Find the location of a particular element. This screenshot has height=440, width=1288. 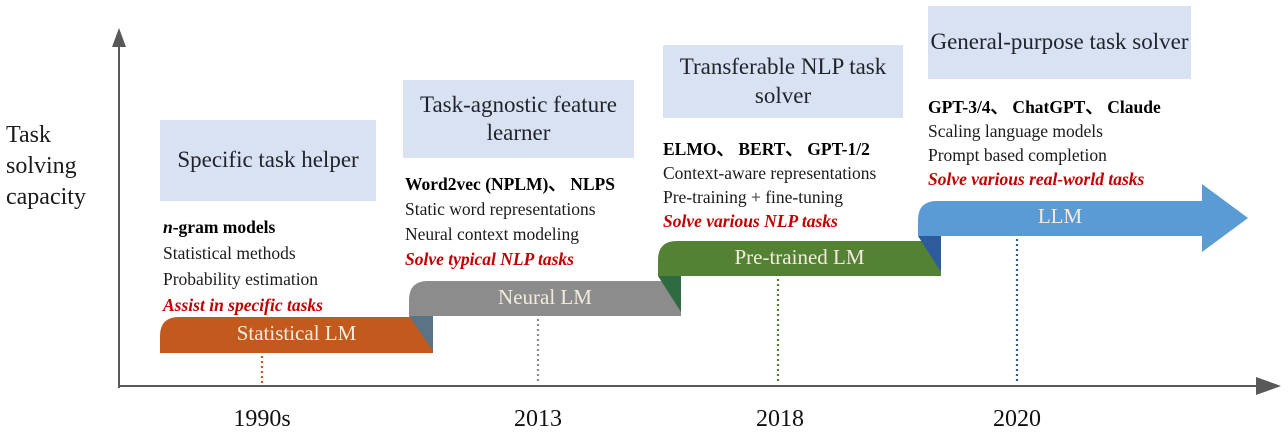

feature-line: Prompt based completion is located at coordinates (1017, 155).